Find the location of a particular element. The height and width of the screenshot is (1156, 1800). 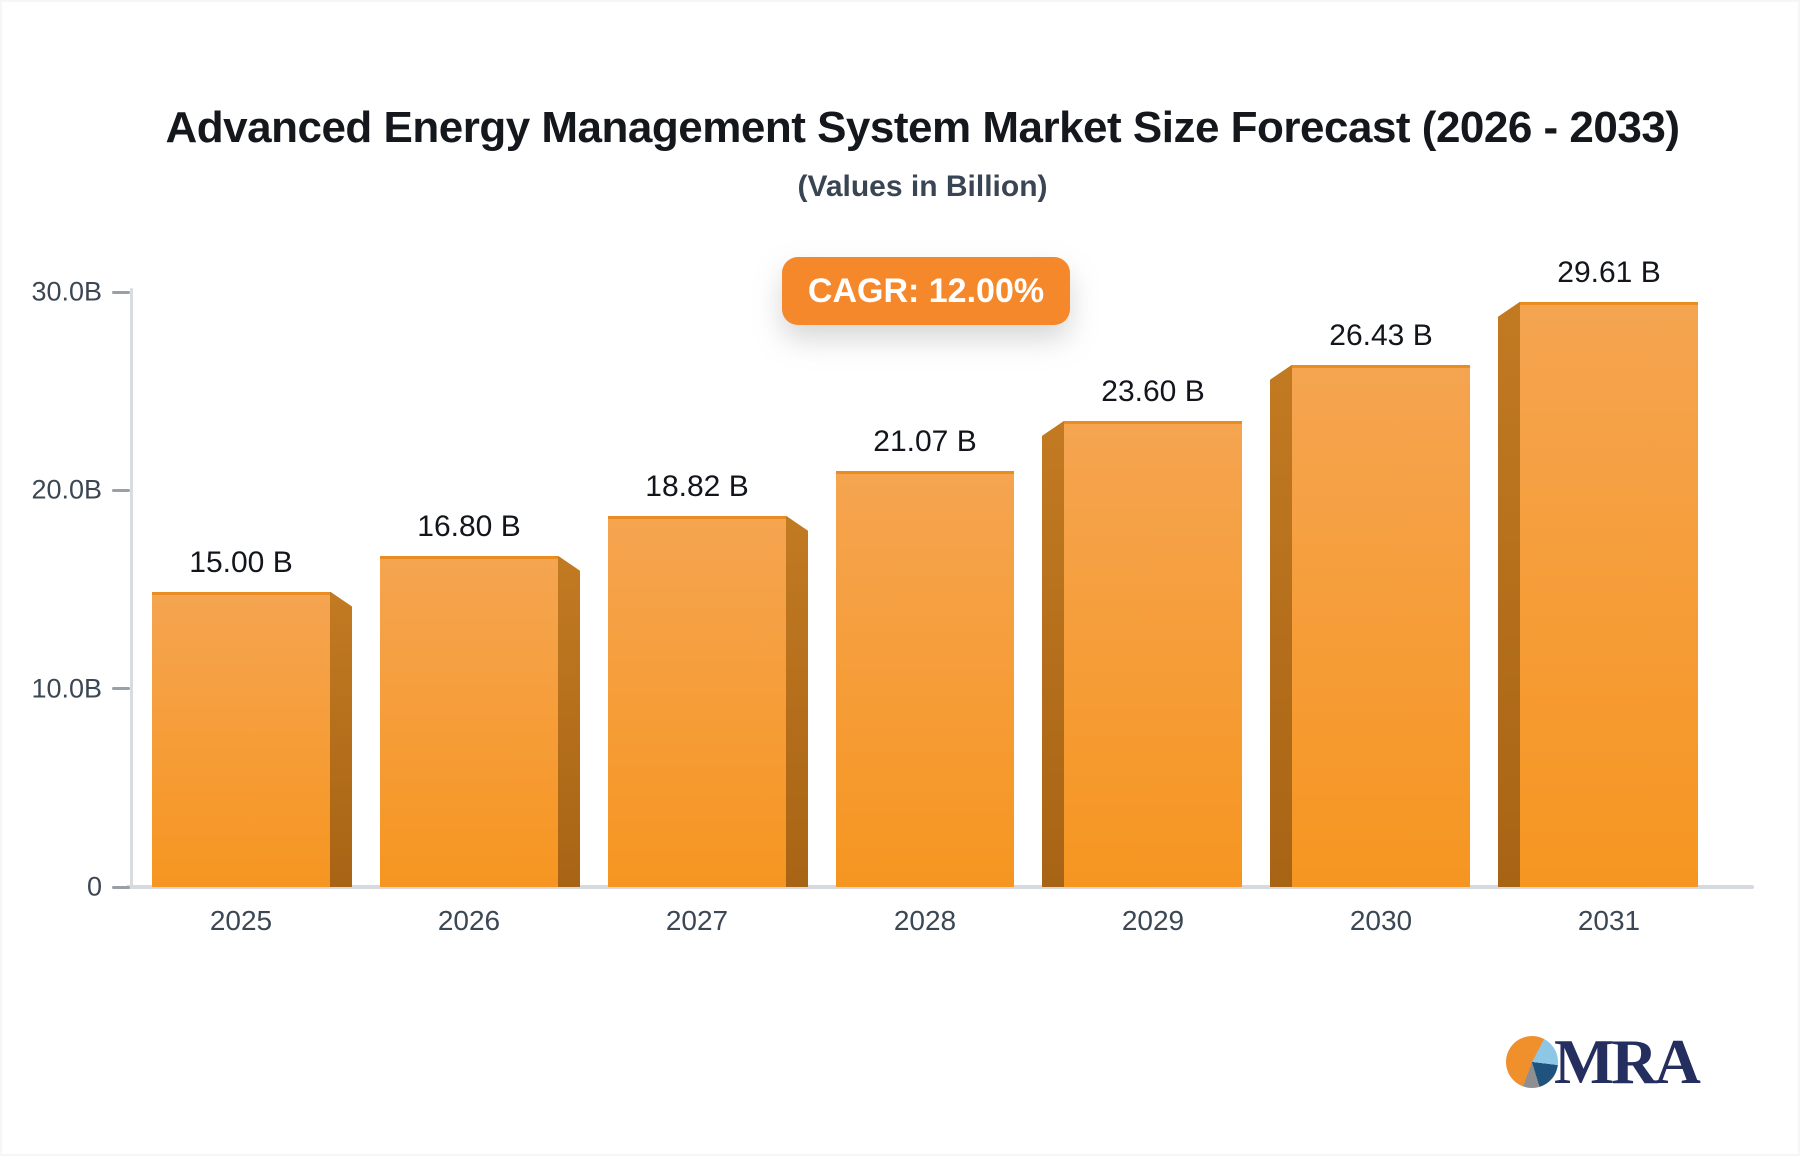

bar-value-label: 21.07 B is located at coordinates (925, 442).